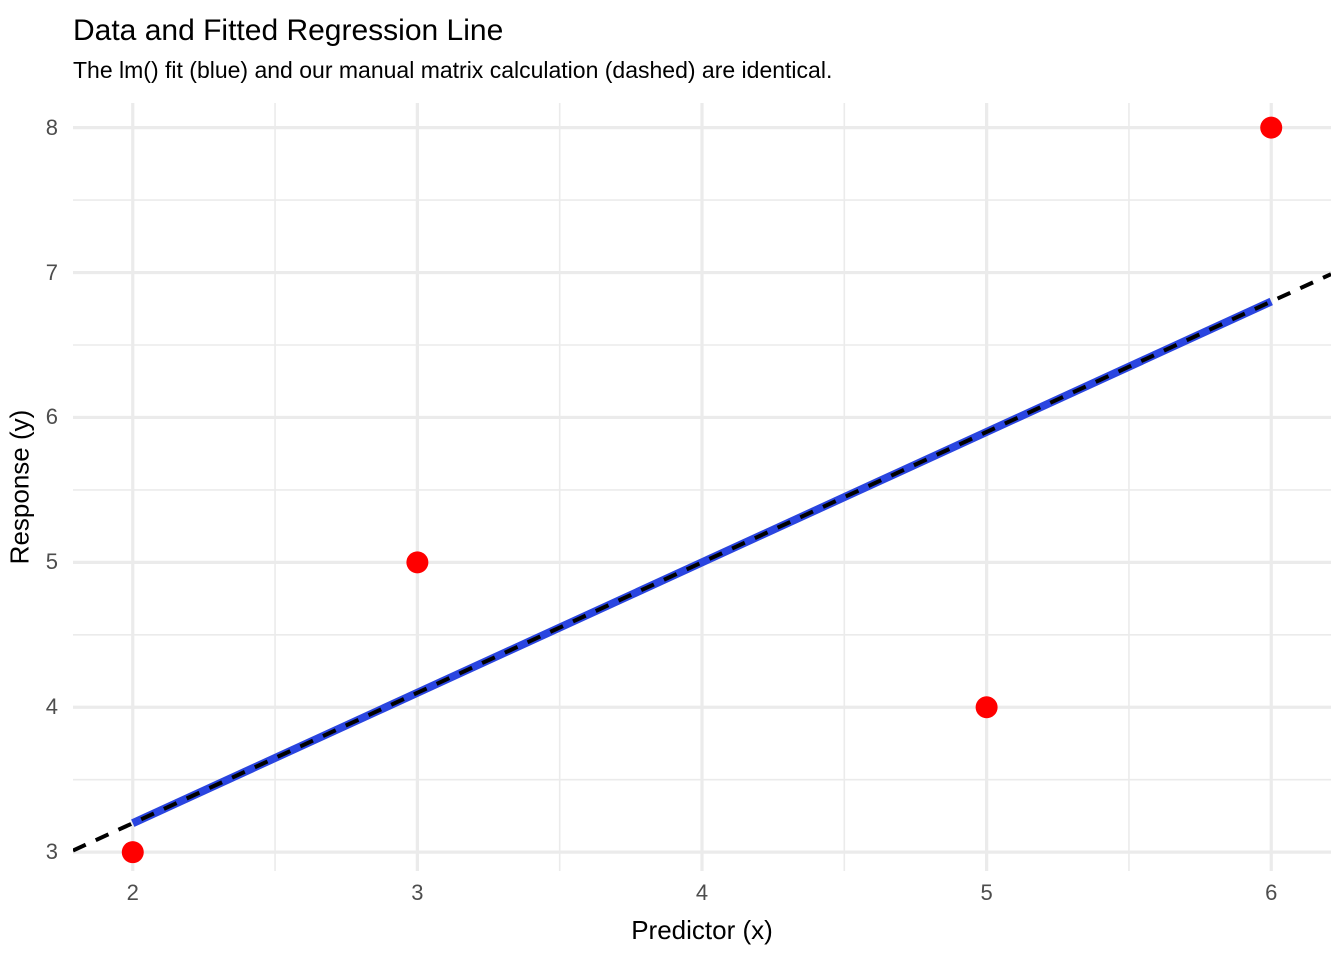  I want to click on x-axis-tick-label: 3, so click(417, 892).